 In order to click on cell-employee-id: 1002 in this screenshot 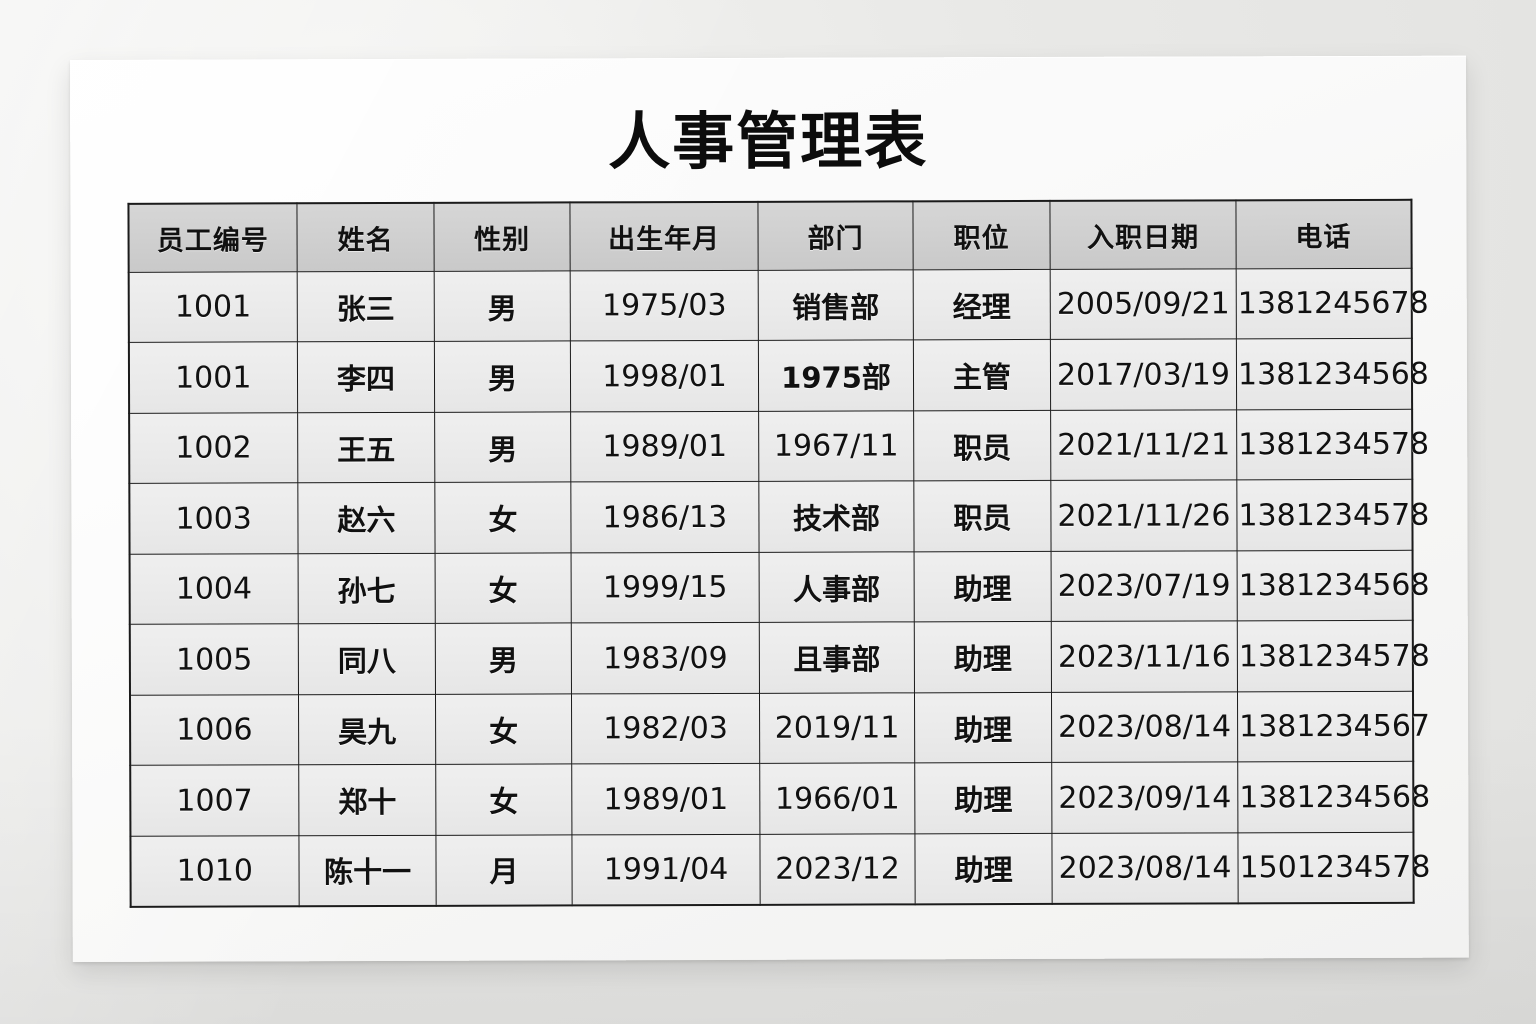, I will do `click(213, 448)`.